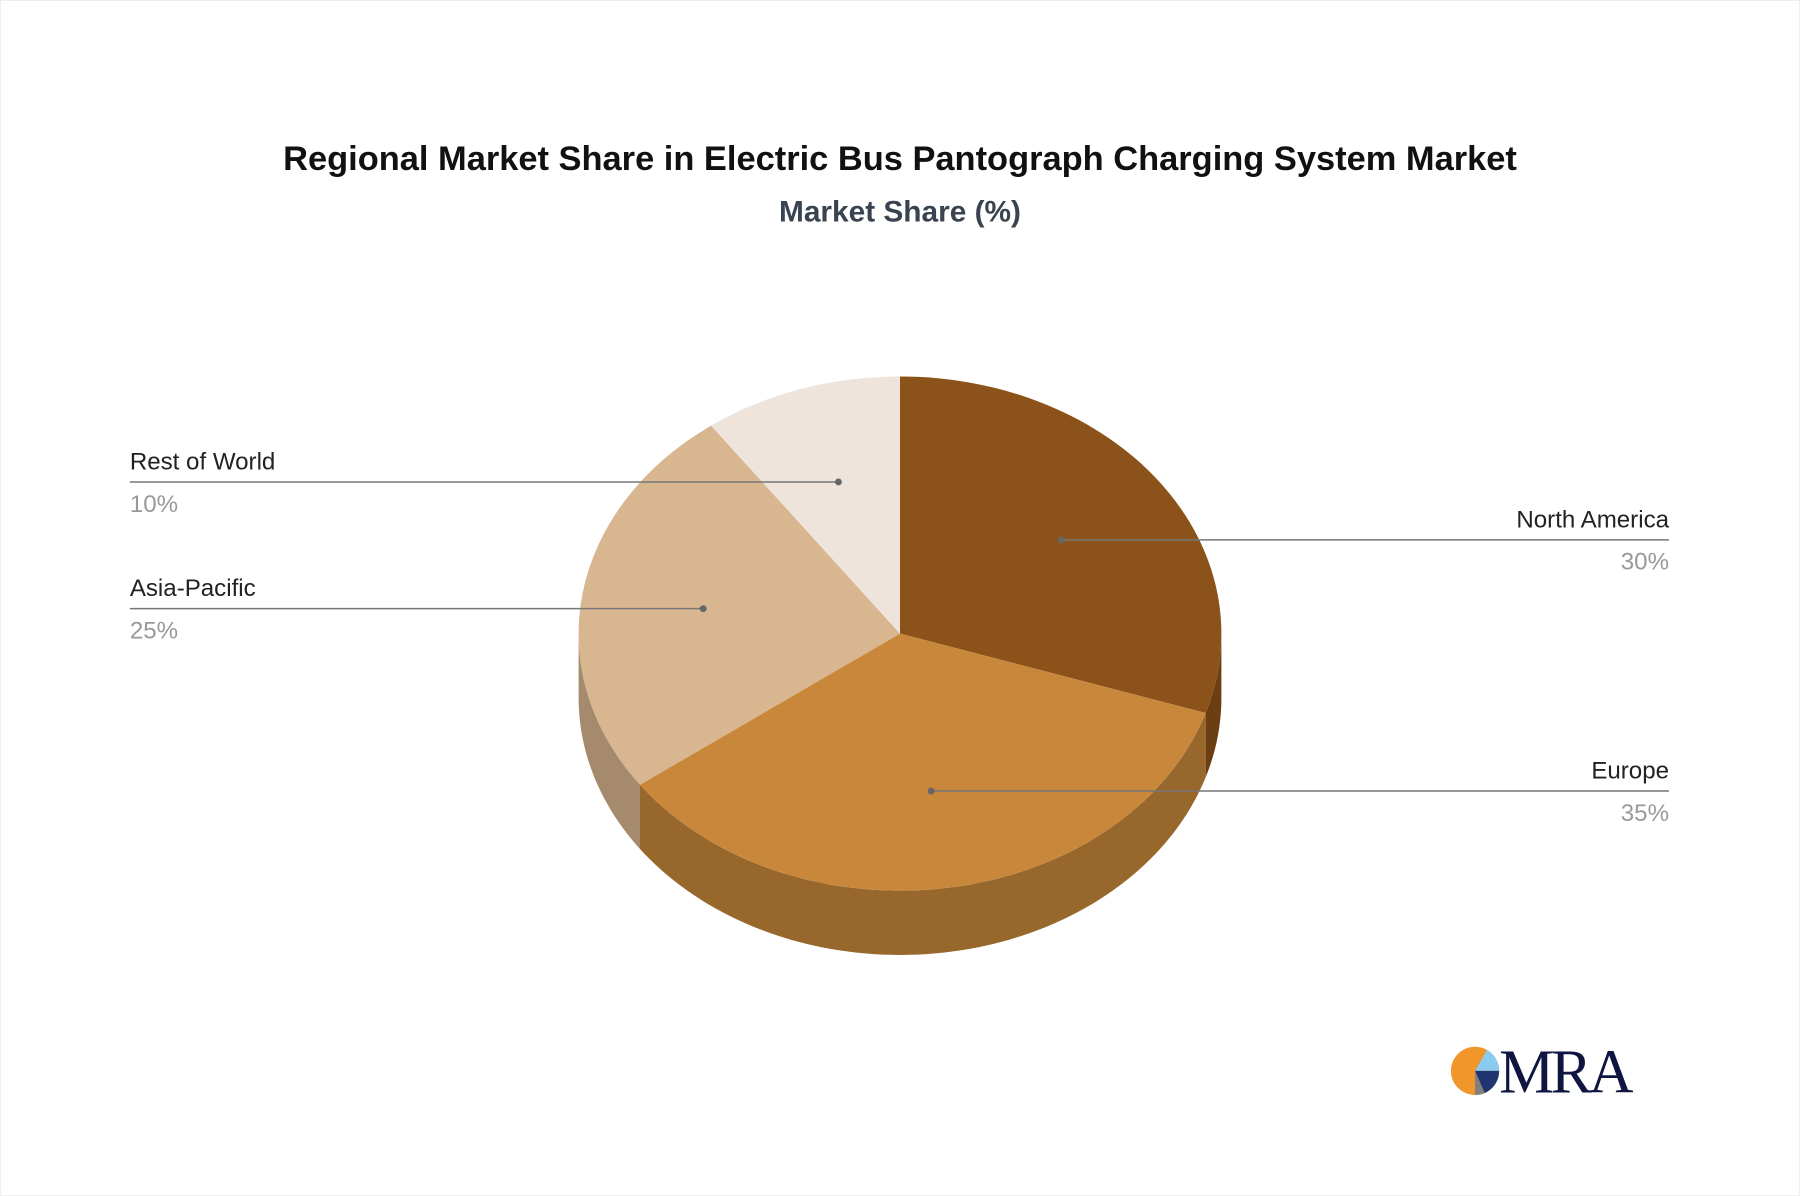 The height and width of the screenshot is (1196, 1800). What do you see at coordinates (193, 588) in the screenshot?
I see `label-asia-pacific: Asia-Pacific` at bounding box center [193, 588].